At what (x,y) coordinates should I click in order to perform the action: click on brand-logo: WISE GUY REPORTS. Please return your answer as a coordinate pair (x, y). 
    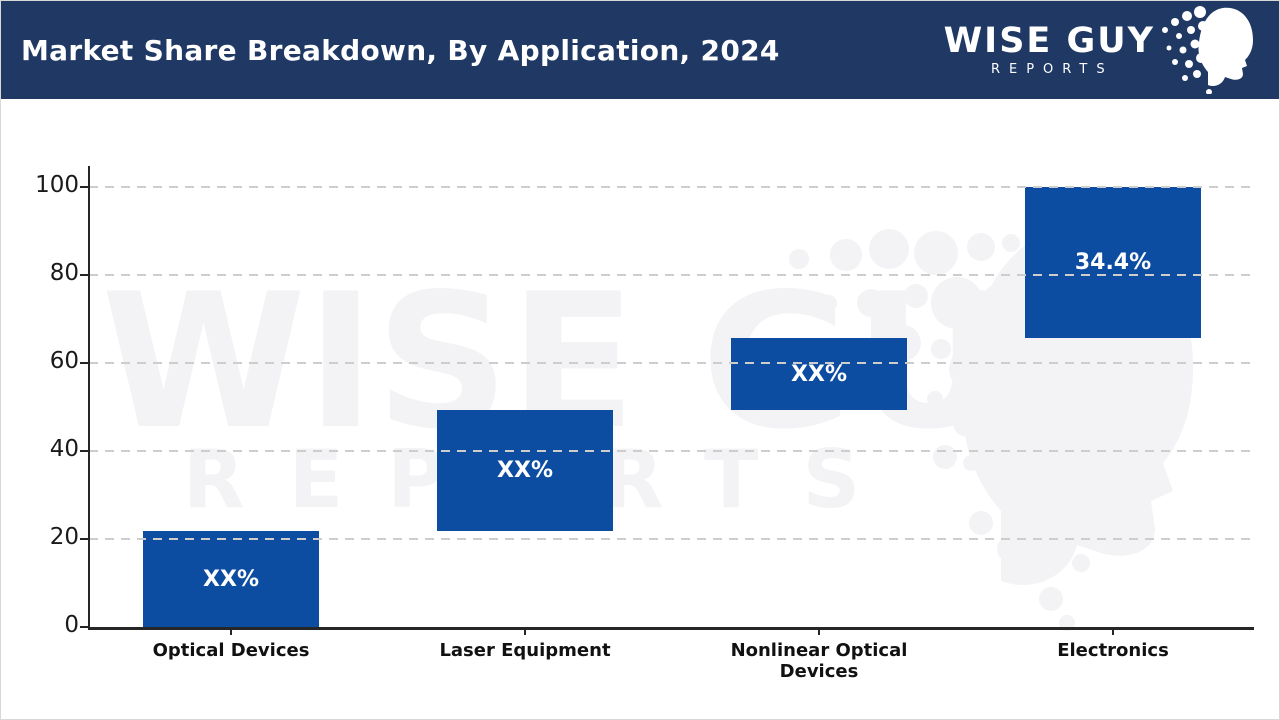
    Looking at the image, I should click on (1099, 50).